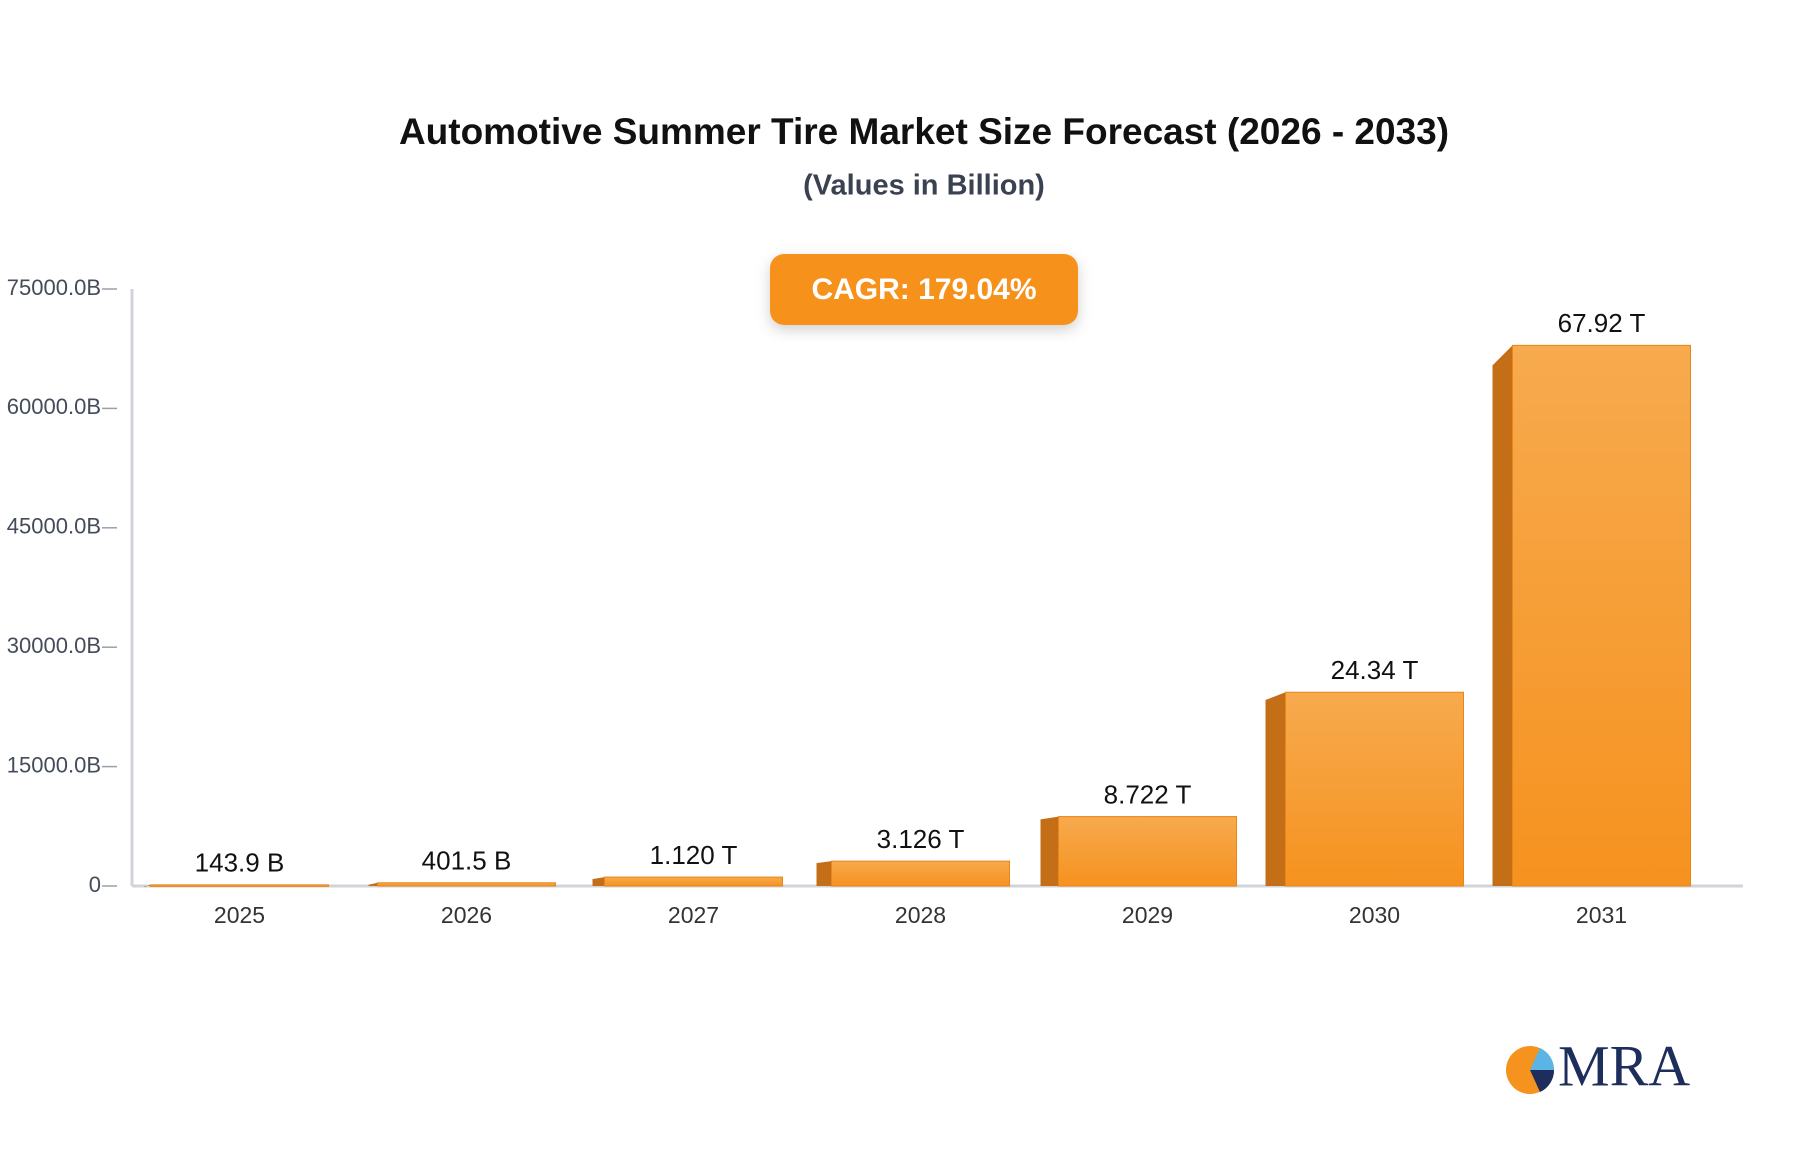 The height and width of the screenshot is (1156, 1800). What do you see at coordinates (1148, 794) in the screenshot?
I see `value-label: 8.722 T` at bounding box center [1148, 794].